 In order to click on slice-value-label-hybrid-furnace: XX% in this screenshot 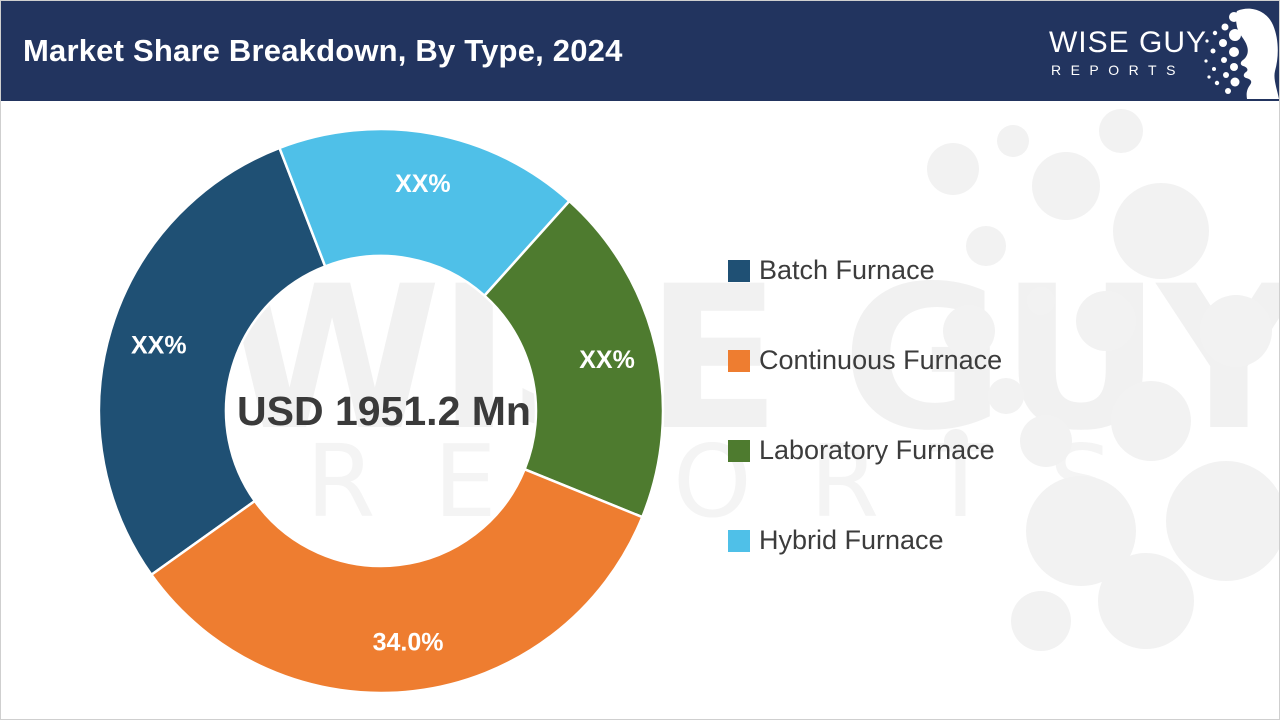, I will do `click(423, 184)`.